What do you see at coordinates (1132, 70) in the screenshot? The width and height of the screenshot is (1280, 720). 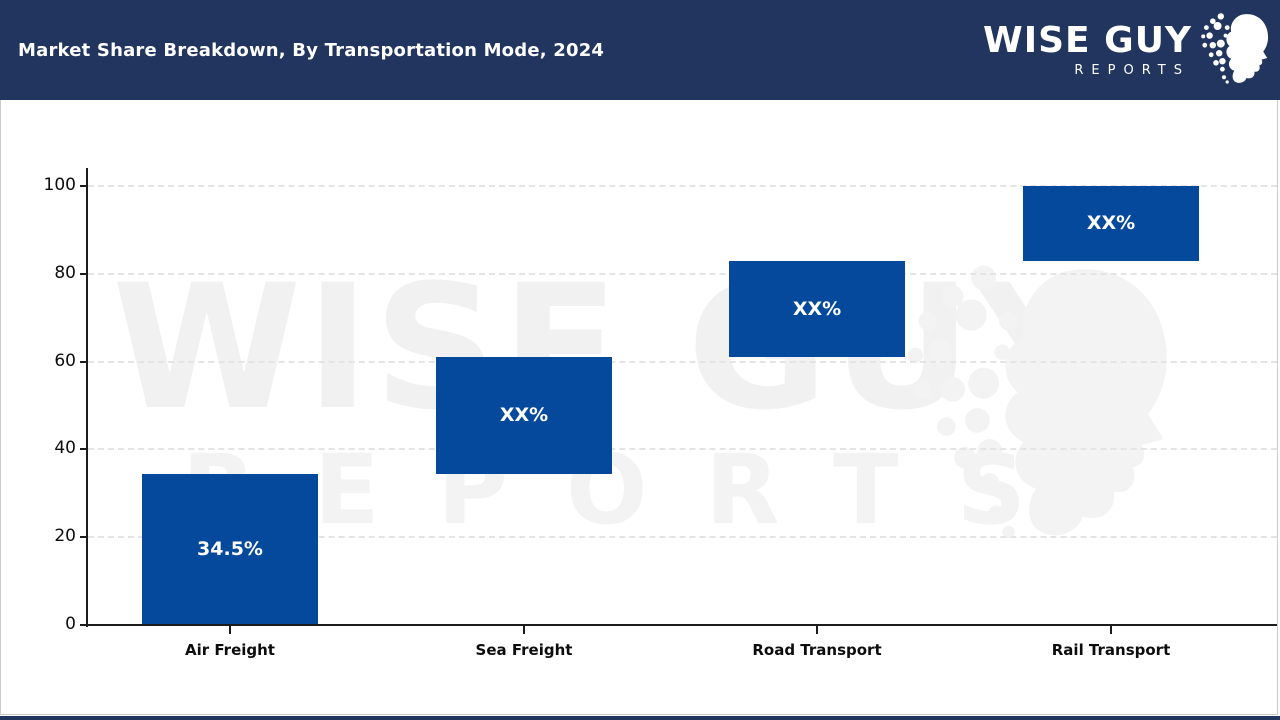 I see `logo-sub: REPORTS` at bounding box center [1132, 70].